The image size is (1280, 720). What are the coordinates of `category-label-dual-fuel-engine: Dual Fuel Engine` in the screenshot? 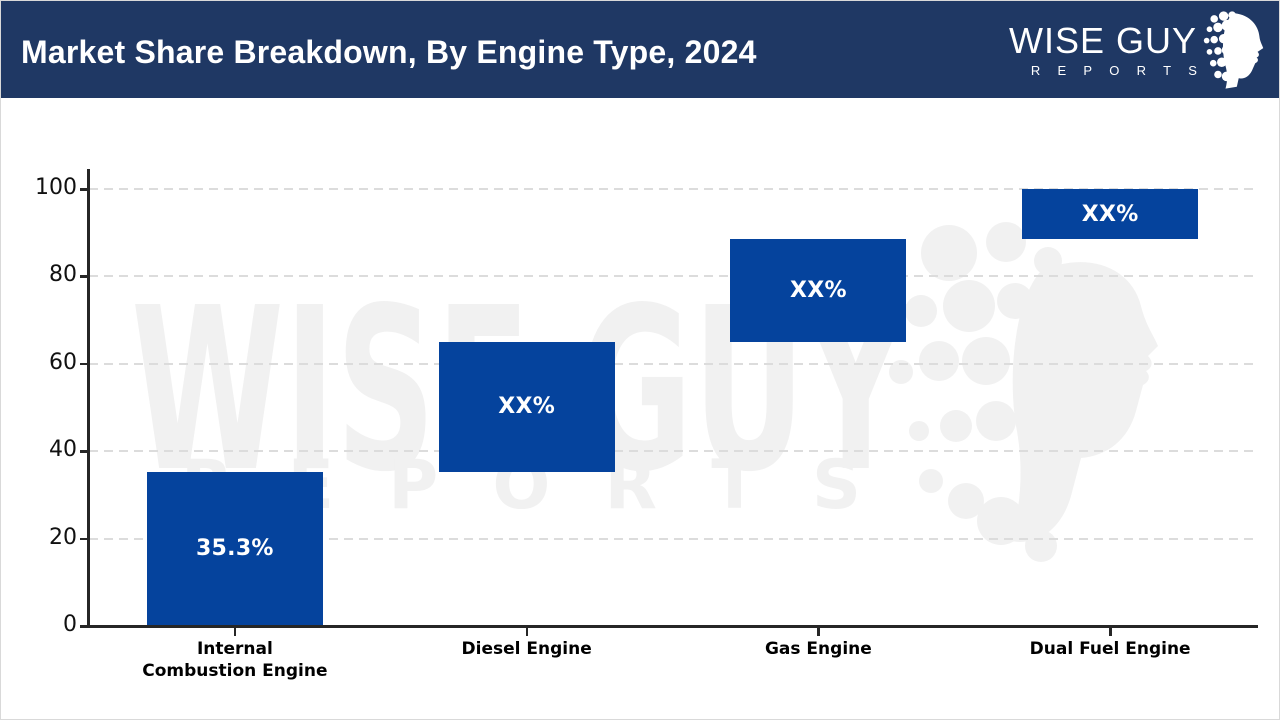 It's located at (1110, 649).